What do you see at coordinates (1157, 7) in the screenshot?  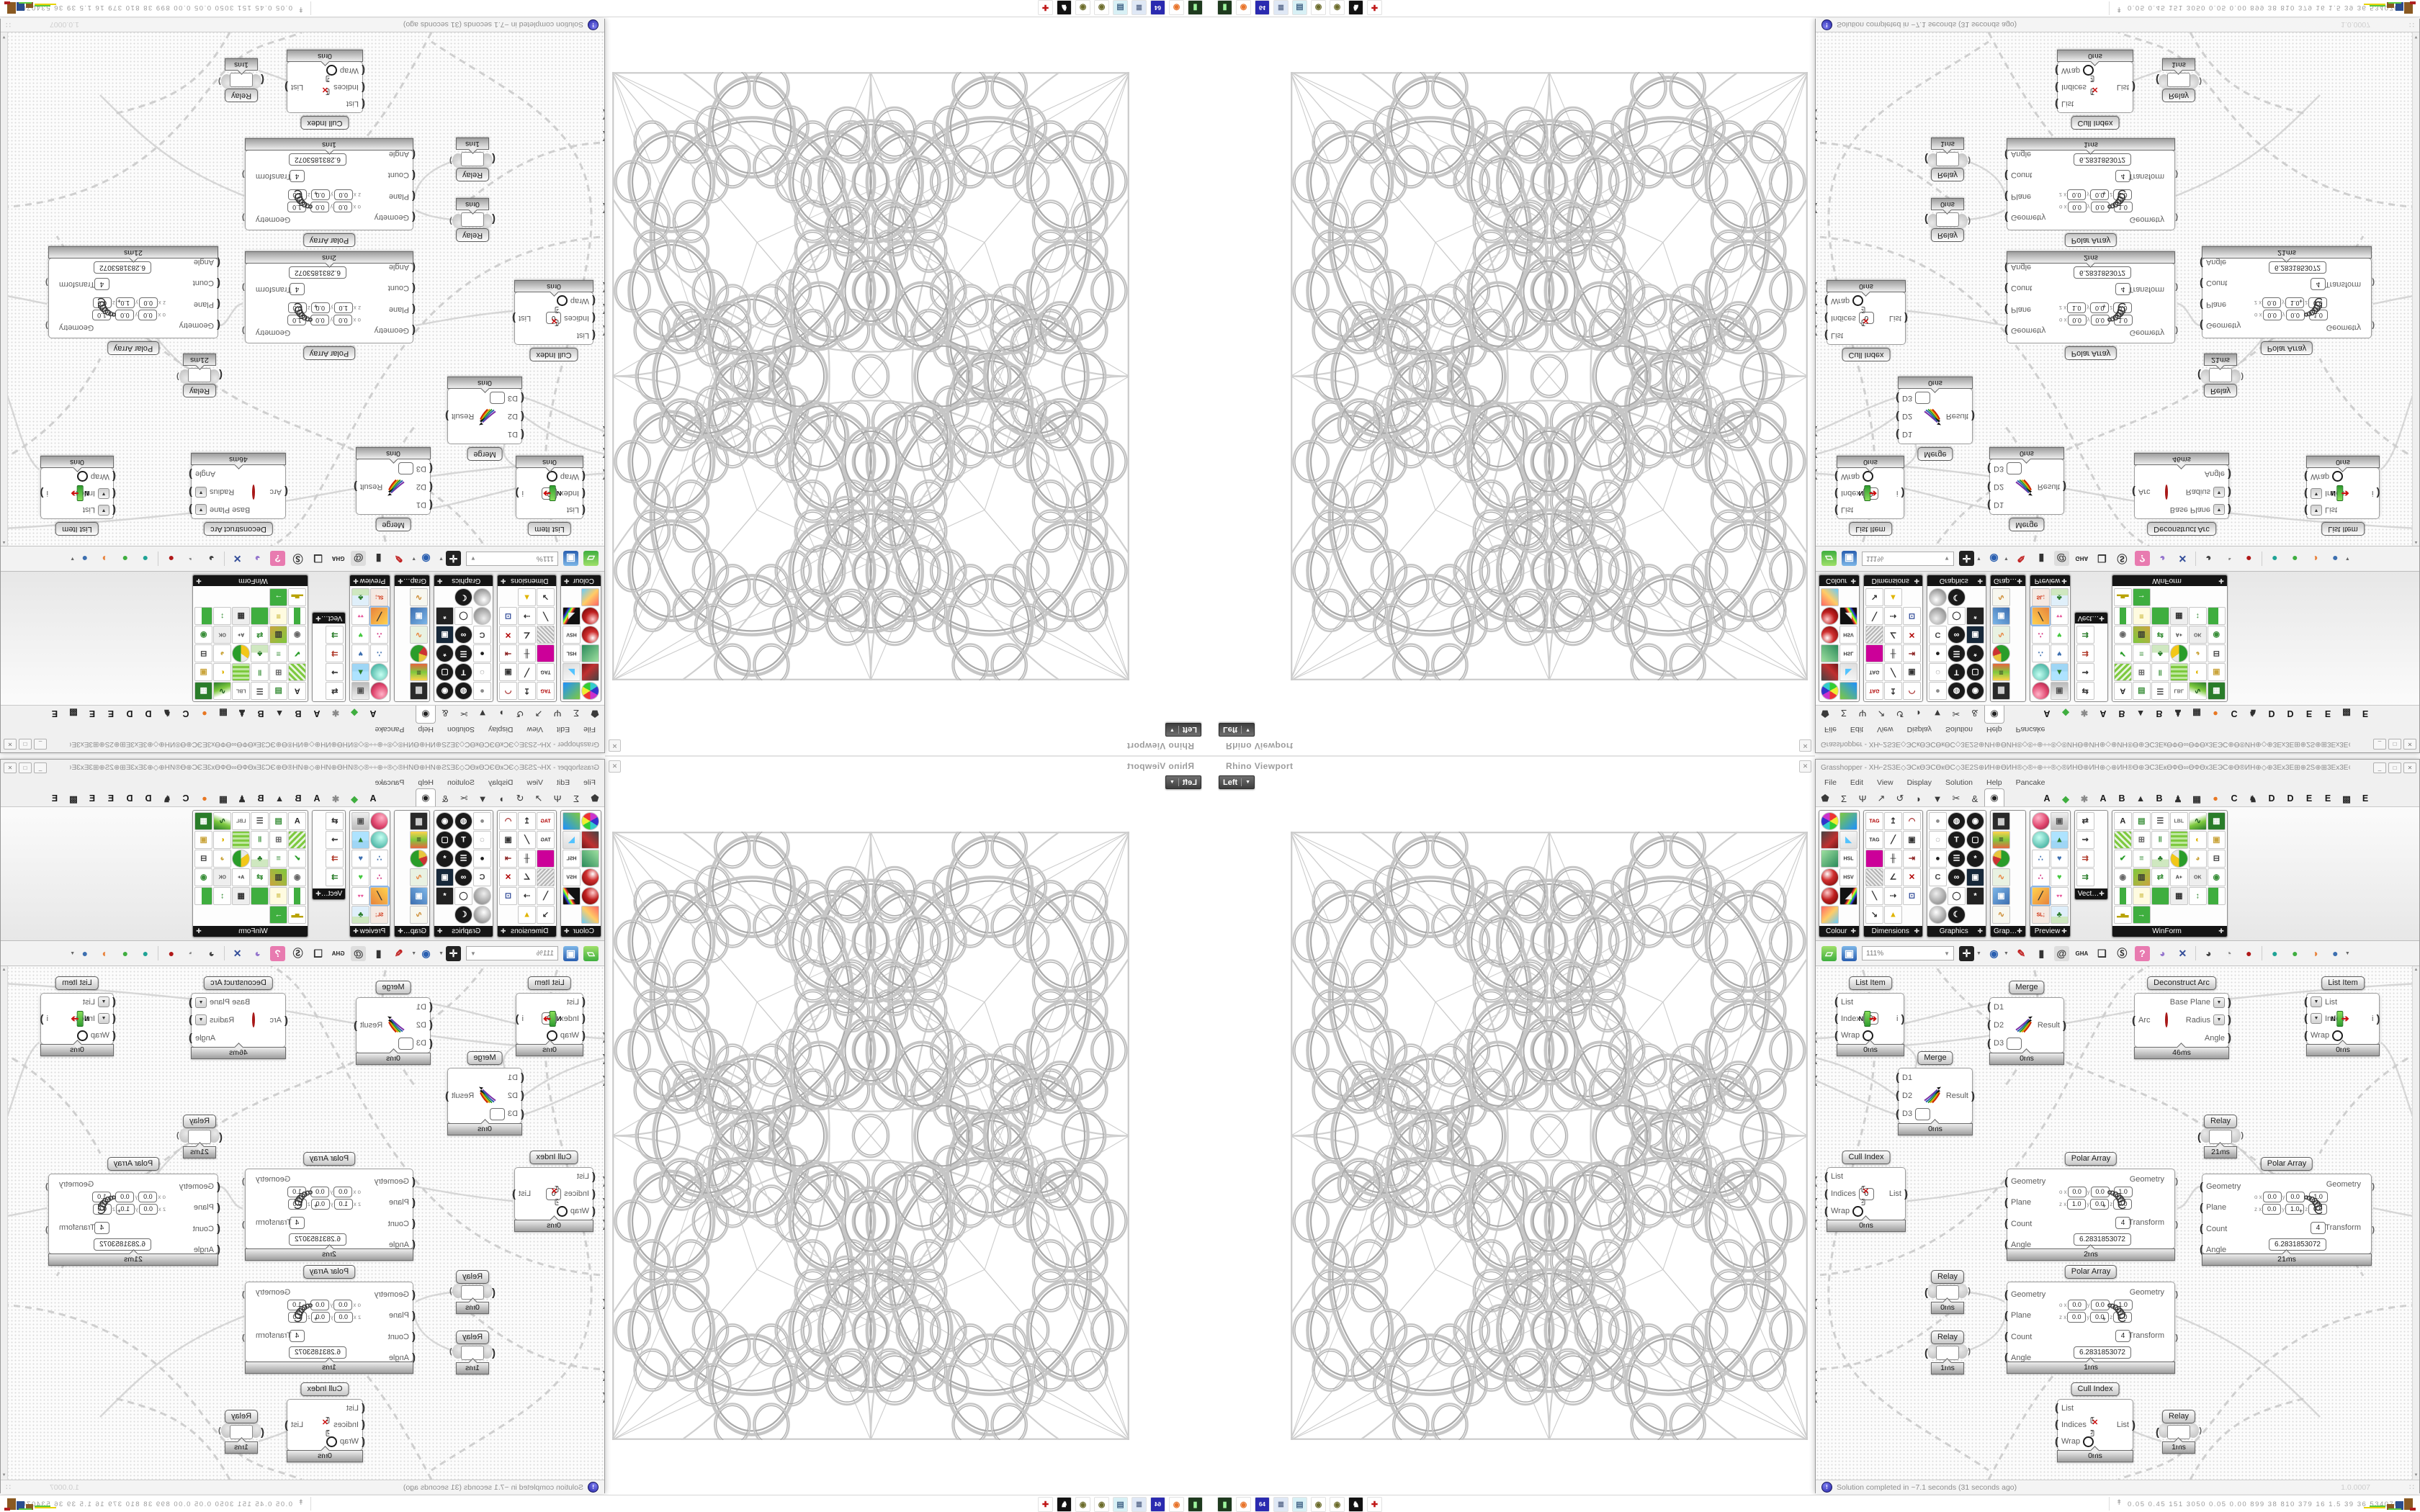 I see `archiver-64-icon: 64` at bounding box center [1157, 7].